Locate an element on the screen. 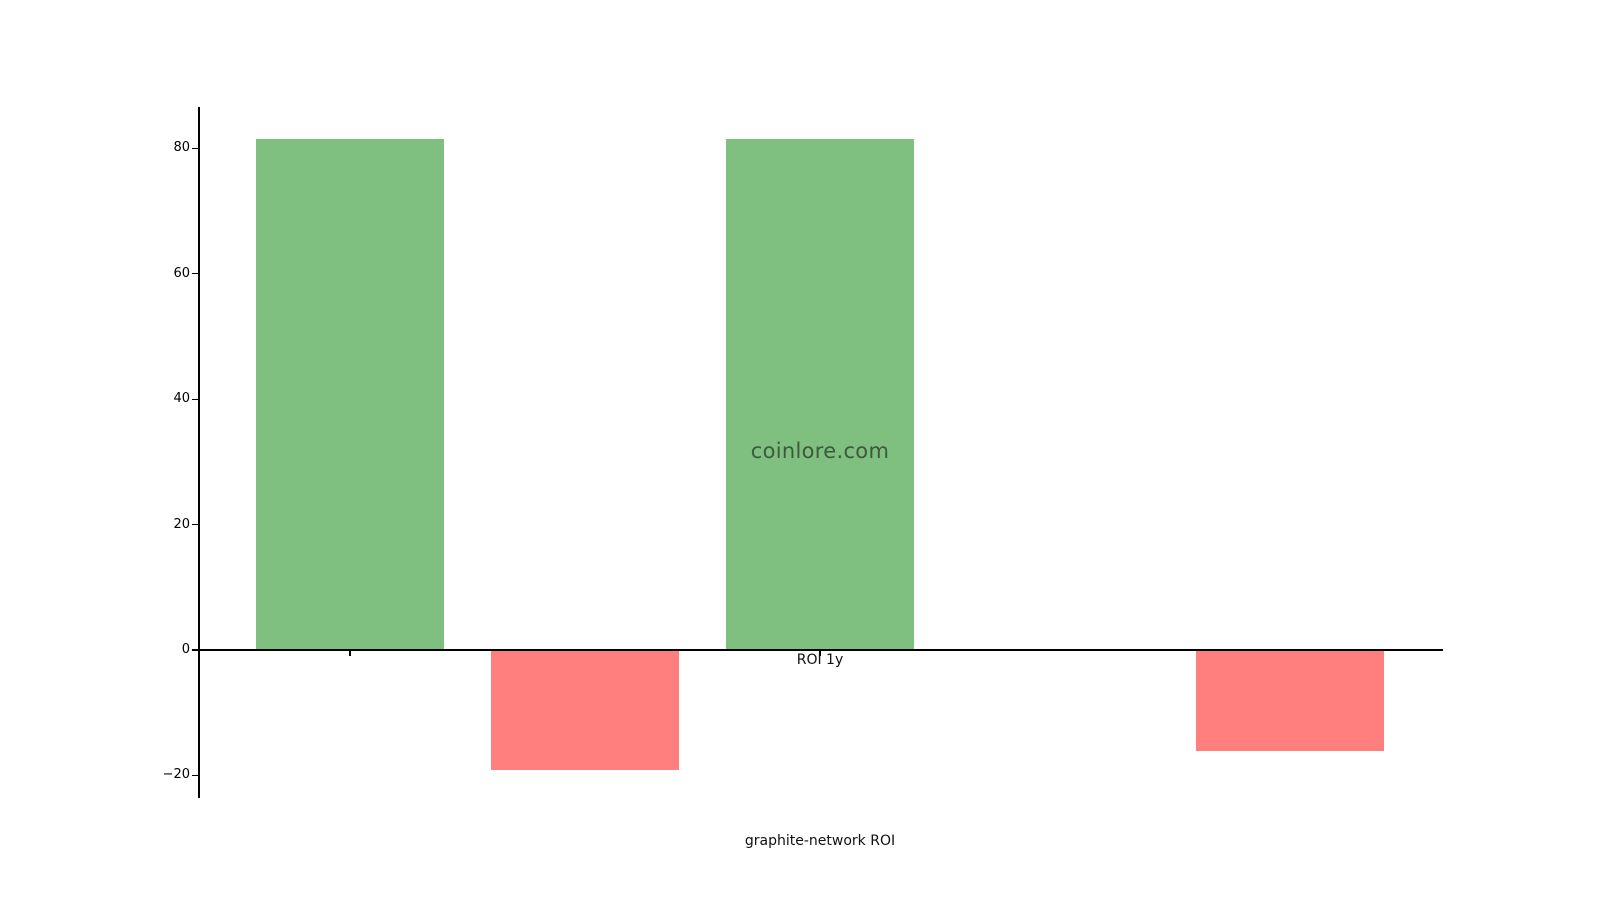 Image resolution: width=1600 pixels, height=900 pixels. y-axis-line is located at coordinates (199, 452).